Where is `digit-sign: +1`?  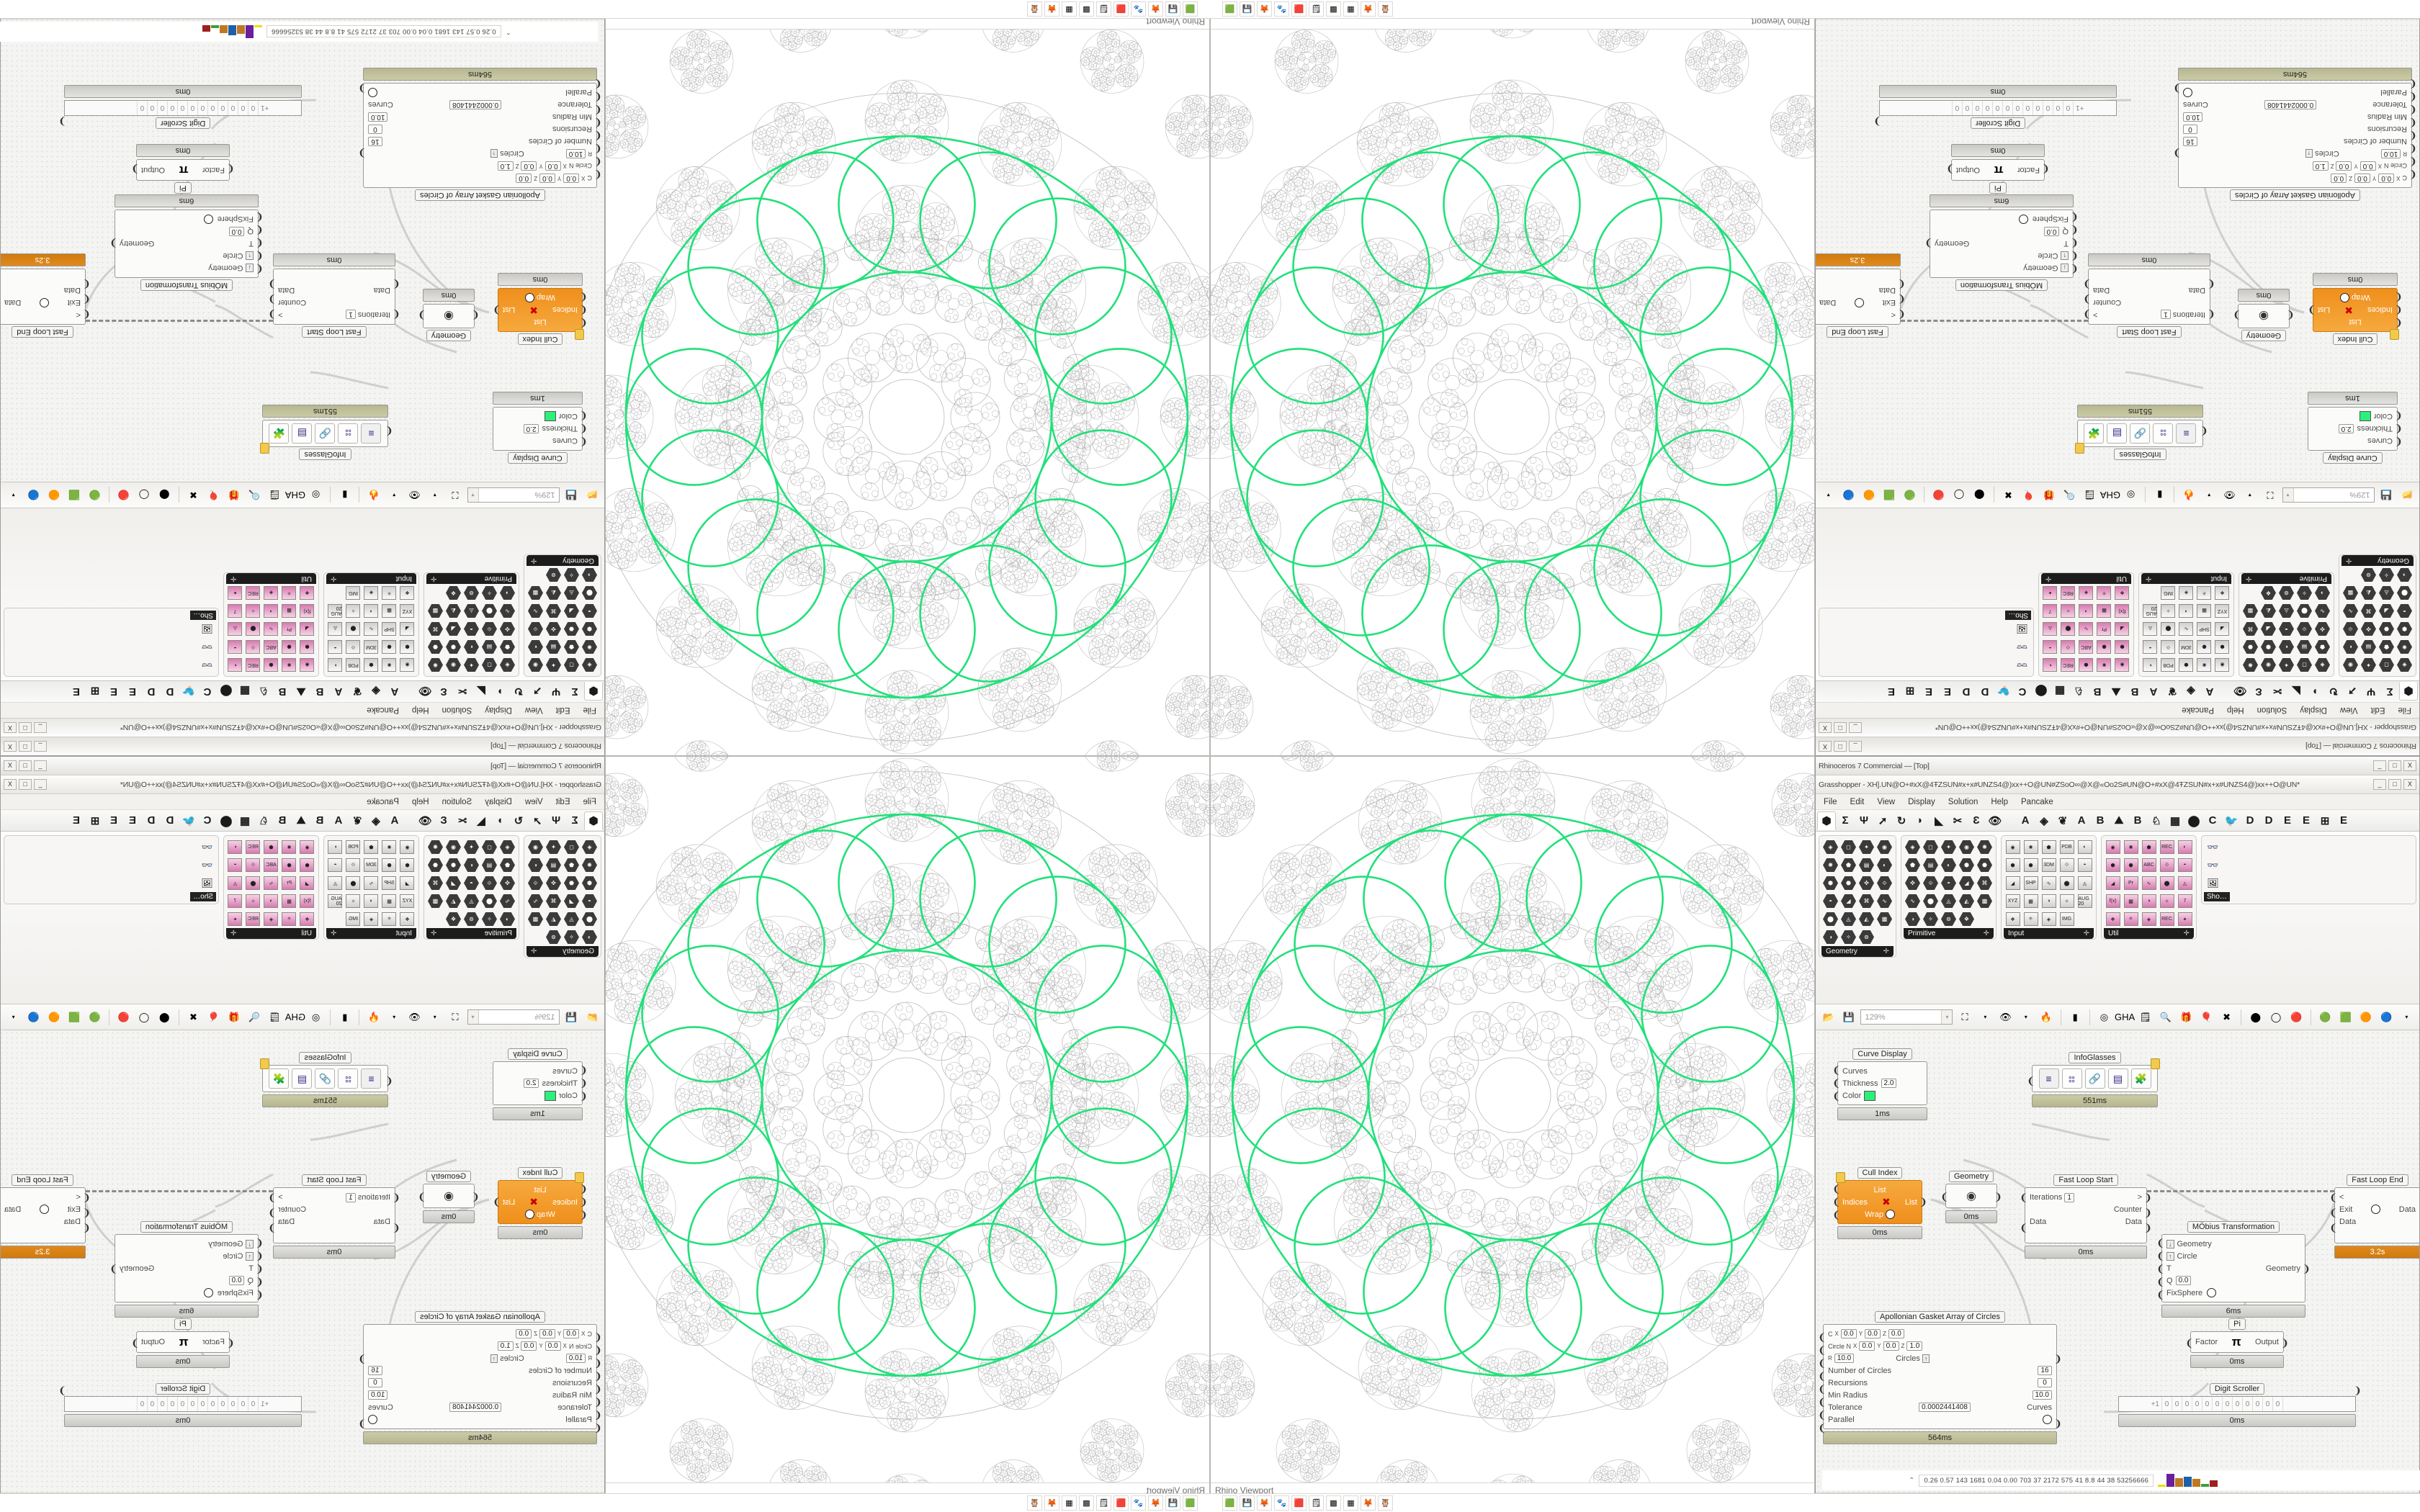
digit-sign: +1 is located at coordinates (2094, 108).